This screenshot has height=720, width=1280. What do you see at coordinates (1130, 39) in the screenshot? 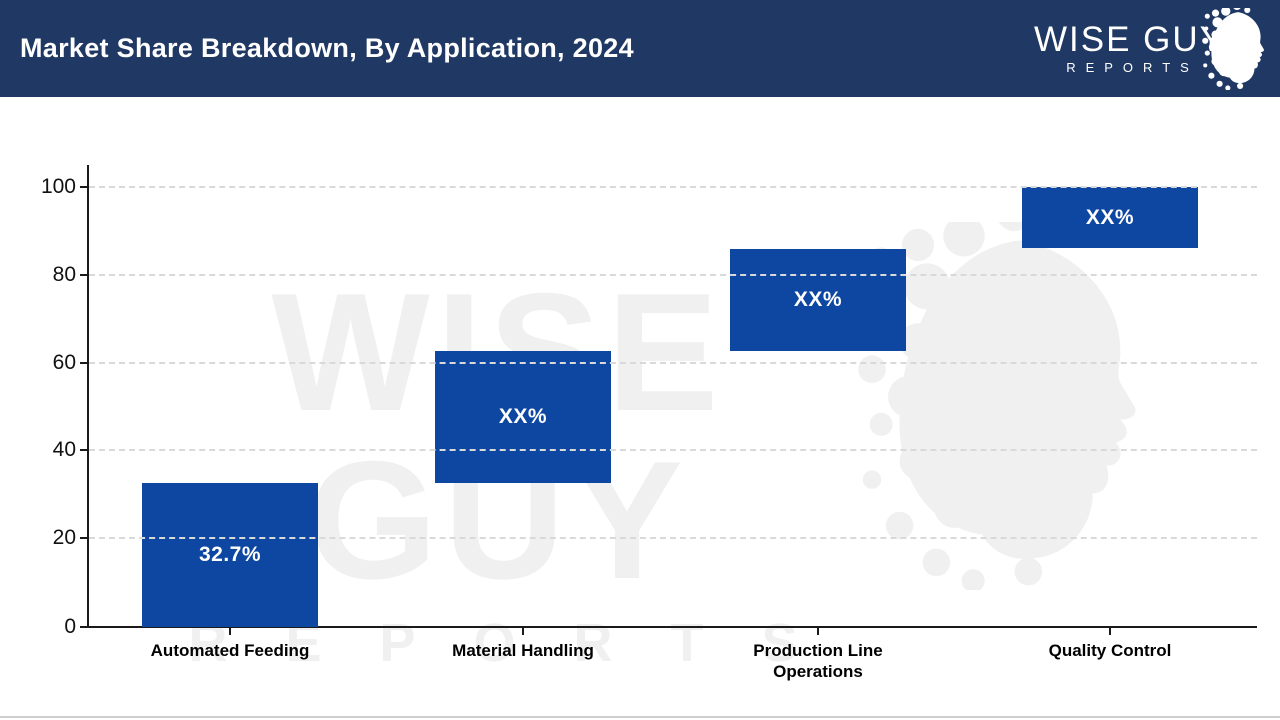
I see `logo-wiseguy-text: WISE GUY` at bounding box center [1130, 39].